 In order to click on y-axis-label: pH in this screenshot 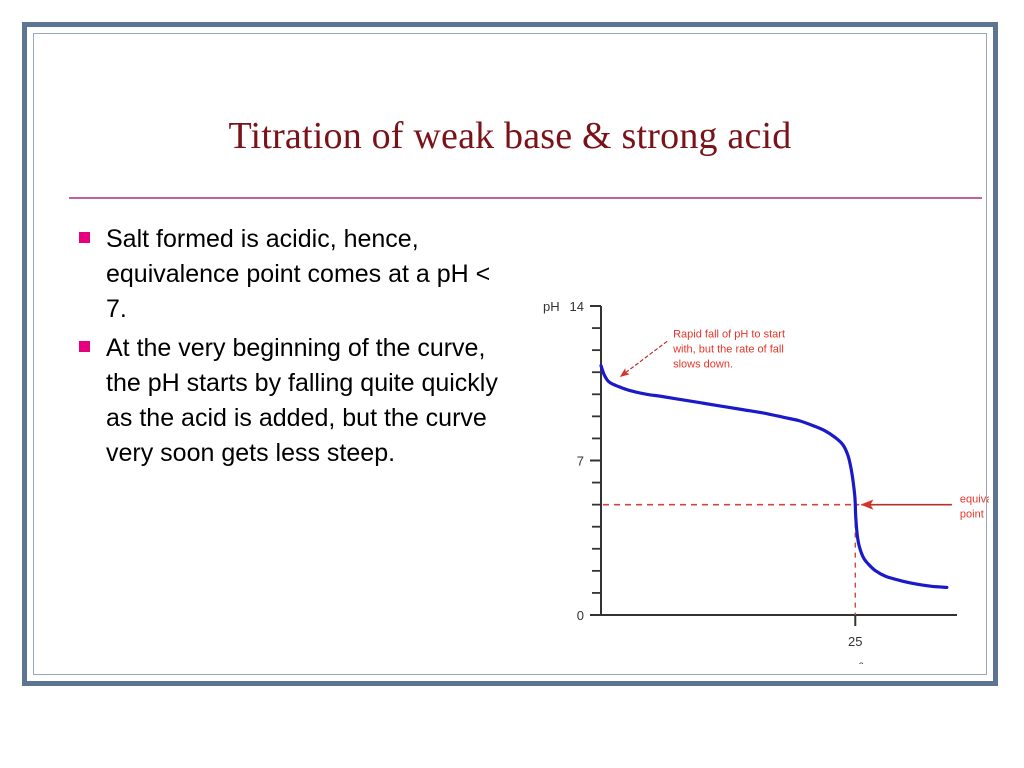, I will do `click(551, 306)`.